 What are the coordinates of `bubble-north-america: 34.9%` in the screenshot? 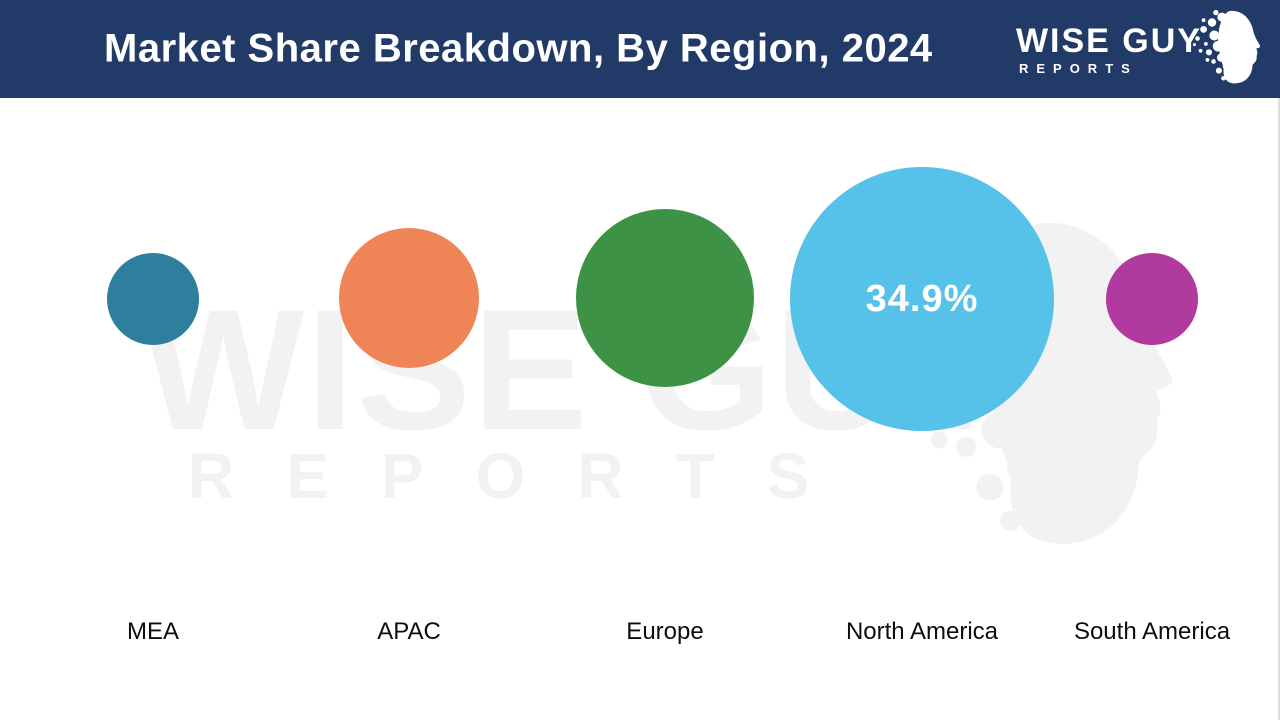 It's located at (922, 299).